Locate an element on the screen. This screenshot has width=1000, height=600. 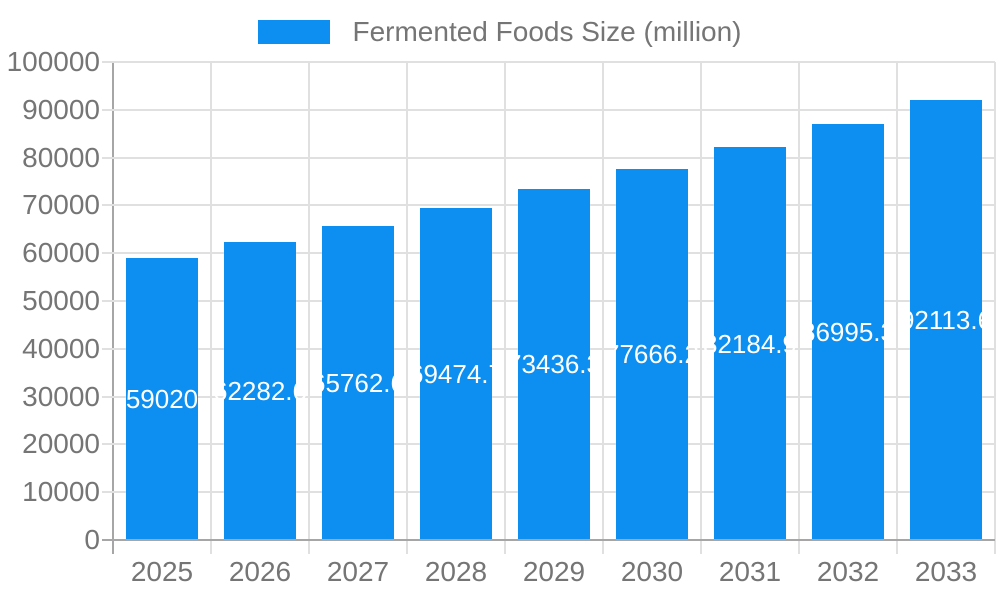
x-tick-label: 2026 is located at coordinates (260, 571).